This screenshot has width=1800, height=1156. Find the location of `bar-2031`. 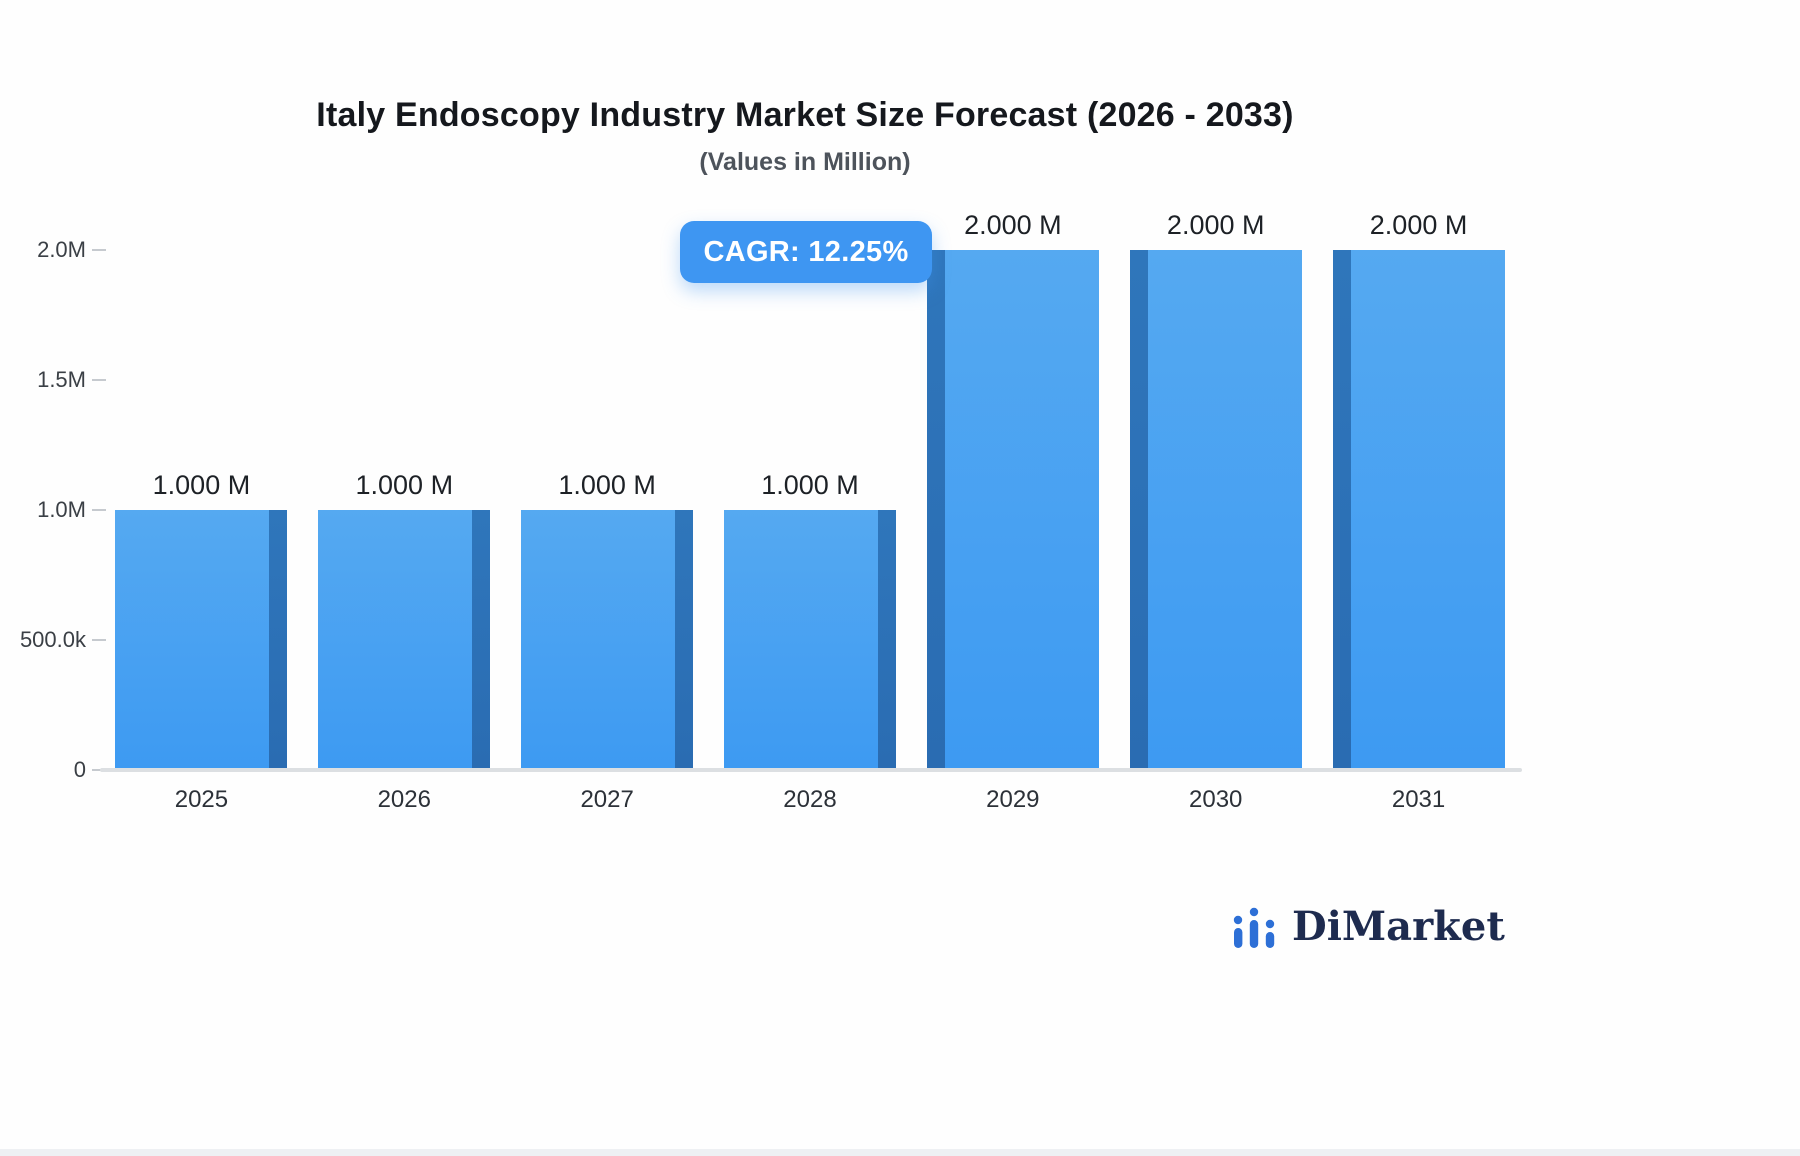

bar-2031 is located at coordinates (1418, 510).